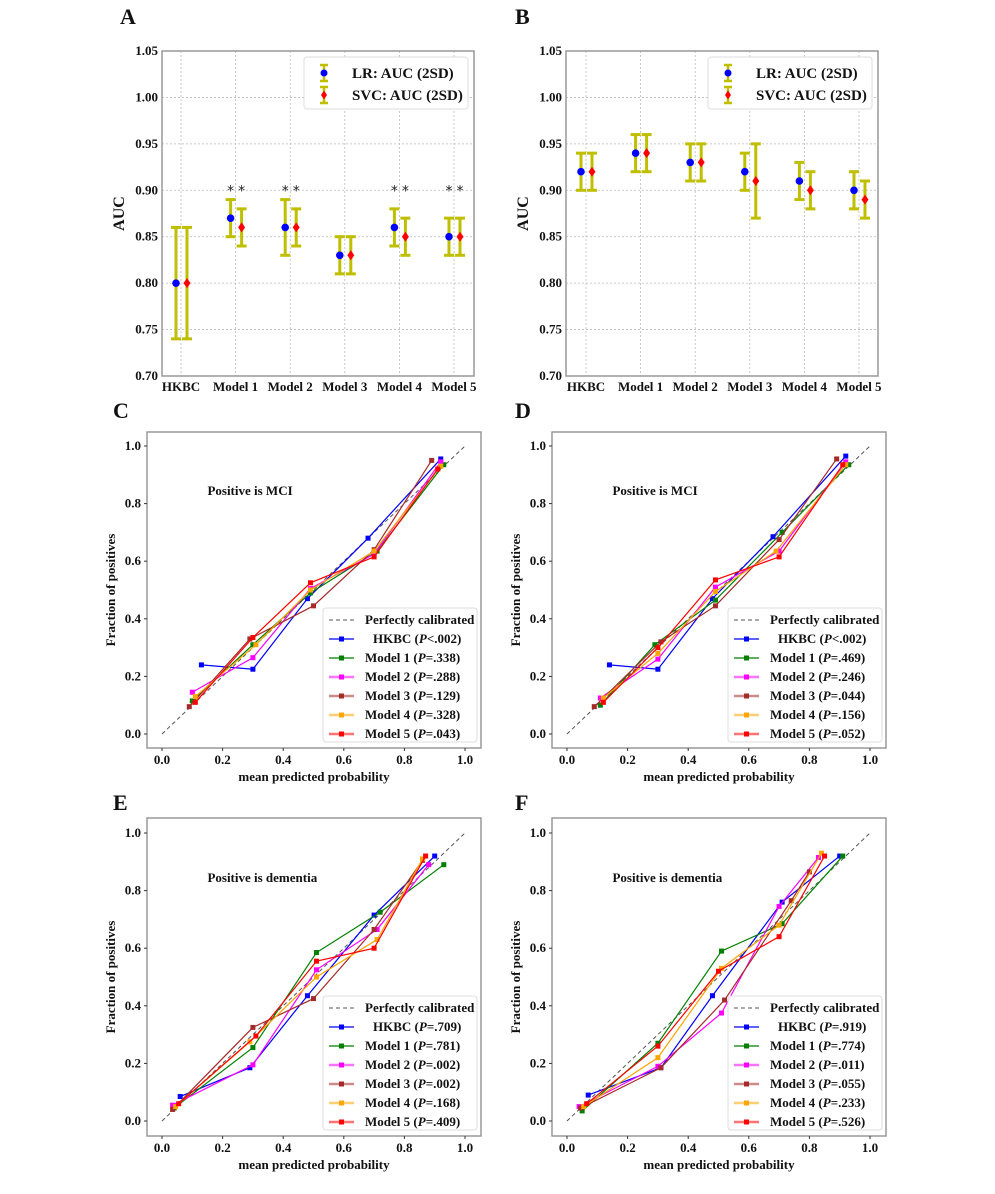  Describe the element at coordinates (817, 714) in the screenshot. I see `legend-label: Model 4 (P=.156)` at that location.